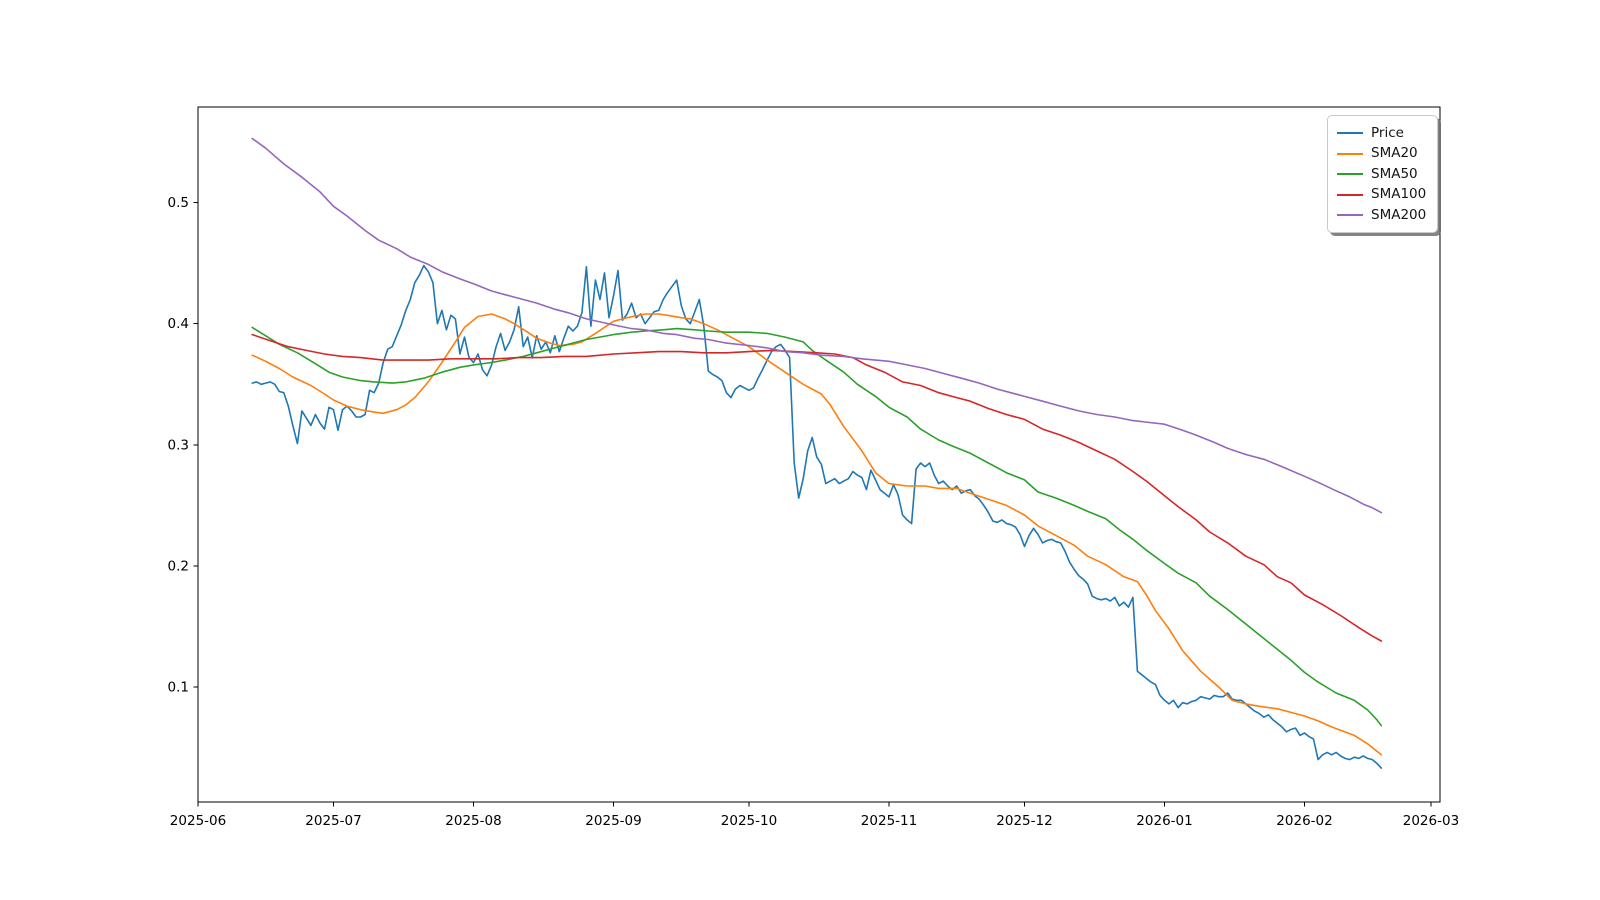 This screenshot has width=1600, height=900. I want to click on x-tick-label: 2026-01, so click(1164, 821).